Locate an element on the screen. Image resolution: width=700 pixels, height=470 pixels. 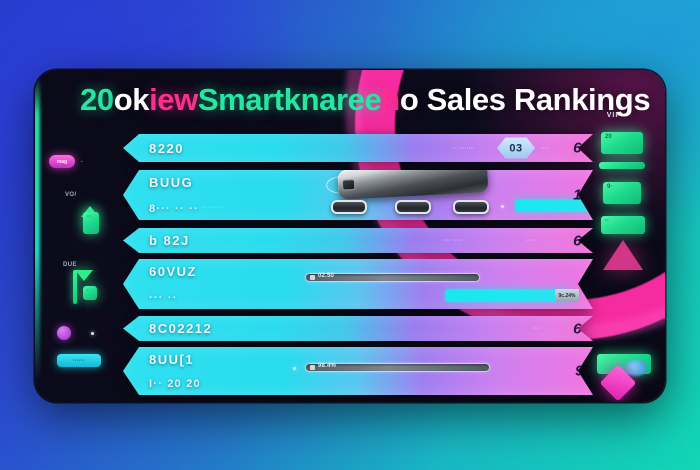
rank-row: 60VUZ ··· ·· 02.50 9c.24% 0 is located at coordinates (358, 284).